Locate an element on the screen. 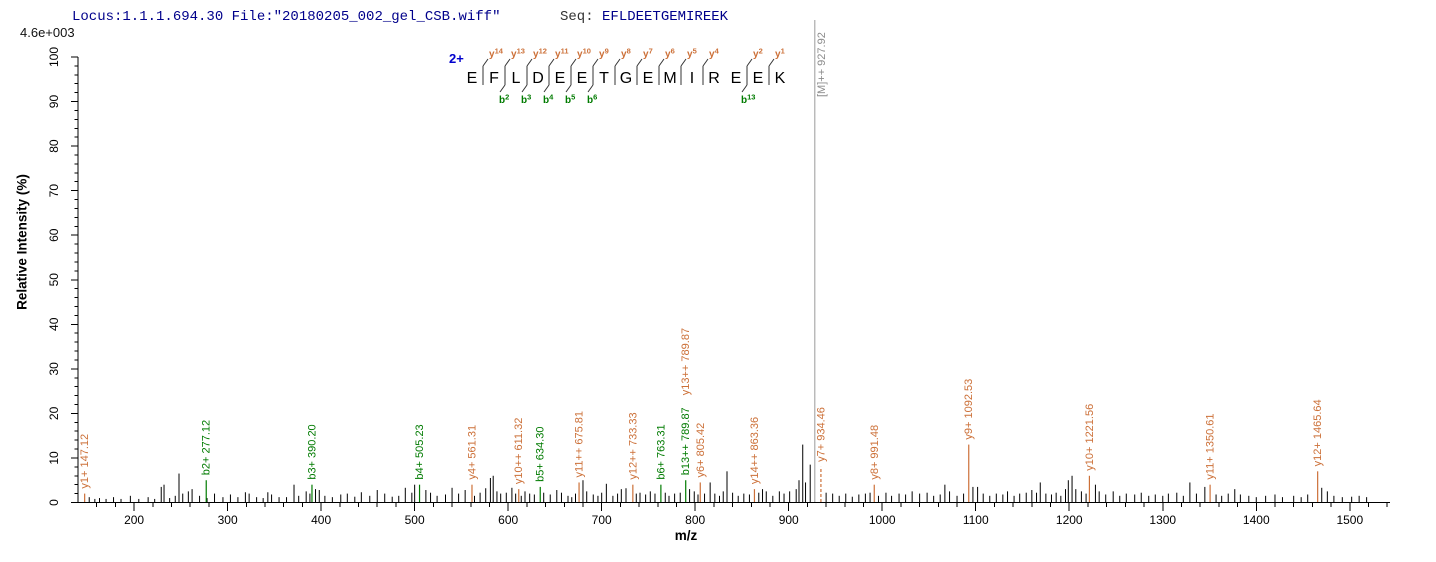 This screenshot has width=1436, height=562. x-axis-title: m/z is located at coordinates (686, 535).